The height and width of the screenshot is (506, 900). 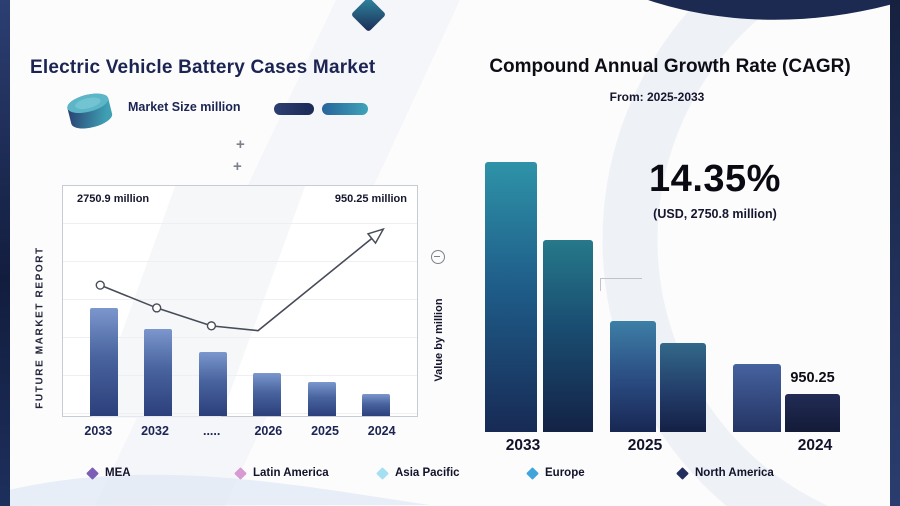 I want to click on legend-item: Europe, so click(x=555, y=473).